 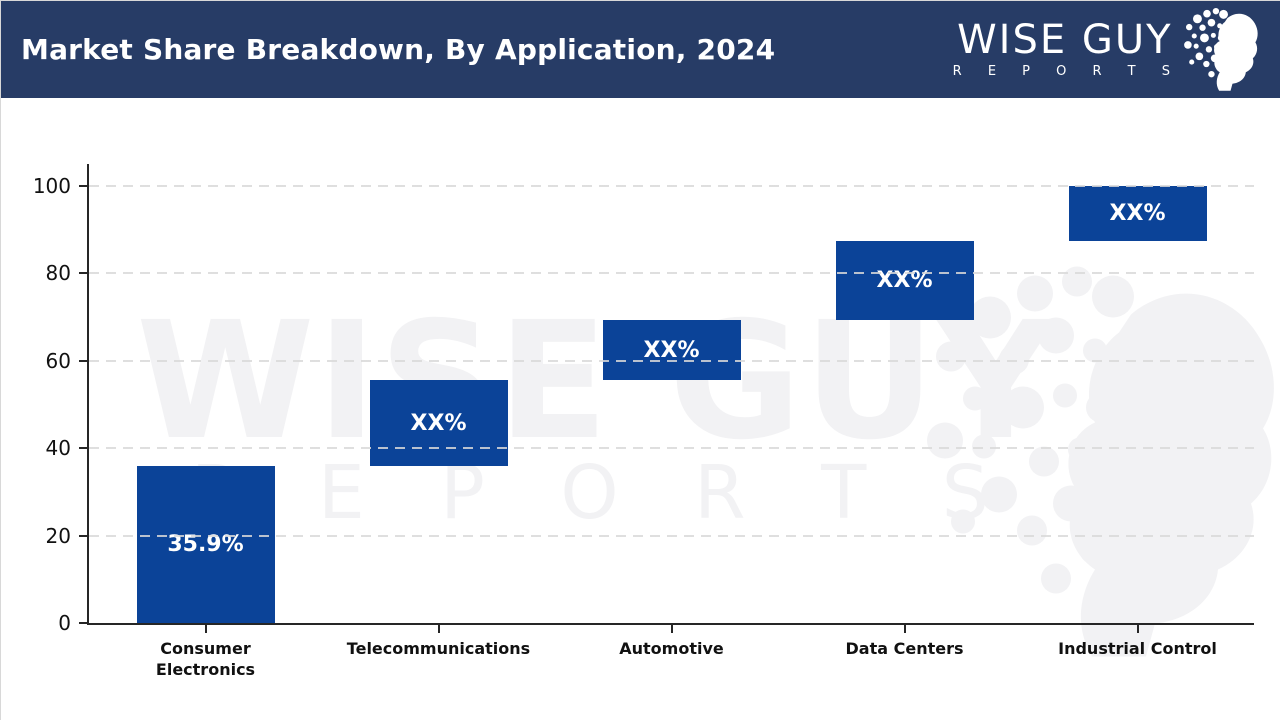 What do you see at coordinates (58, 448) in the screenshot?
I see `y-tick-label: 40` at bounding box center [58, 448].